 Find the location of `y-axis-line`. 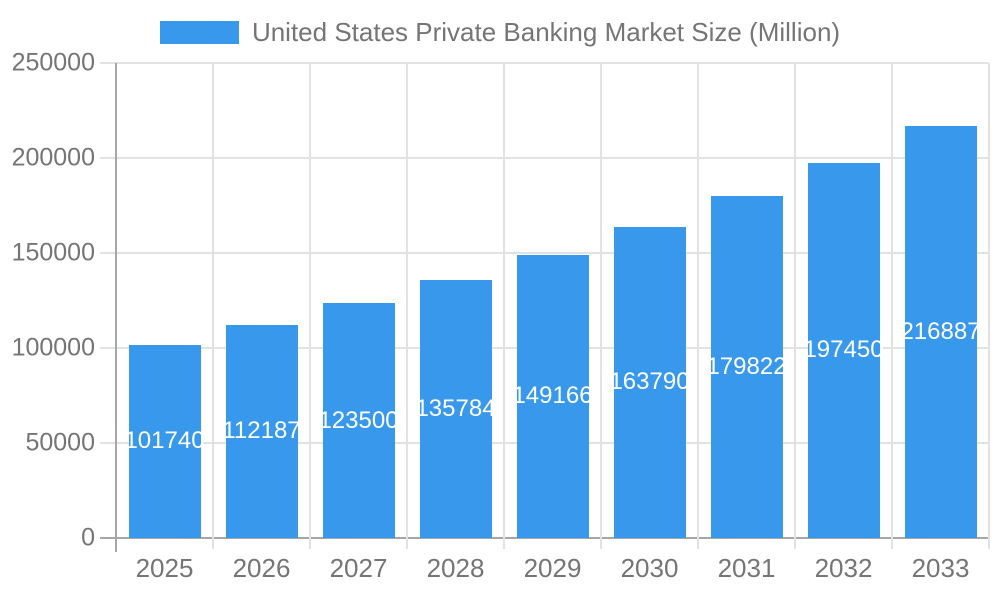

y-axis-line is located at coordinates (116, 307).